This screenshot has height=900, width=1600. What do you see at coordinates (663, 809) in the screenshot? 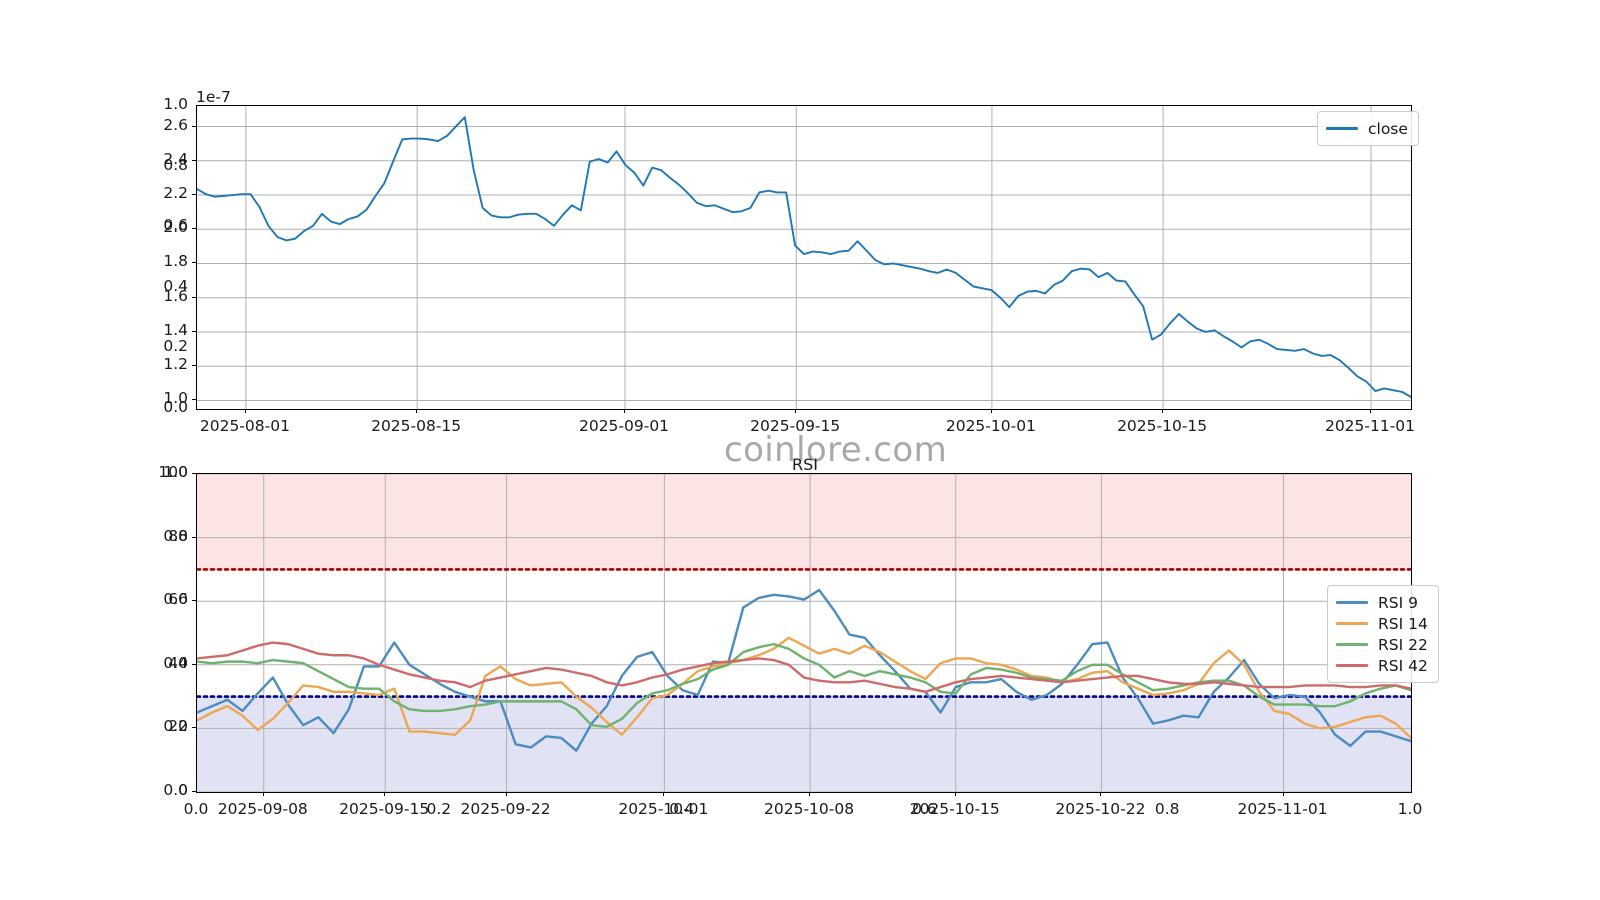
I see `rsi-xtick-label: 2025-10-01` at bounding box center [663, 809].